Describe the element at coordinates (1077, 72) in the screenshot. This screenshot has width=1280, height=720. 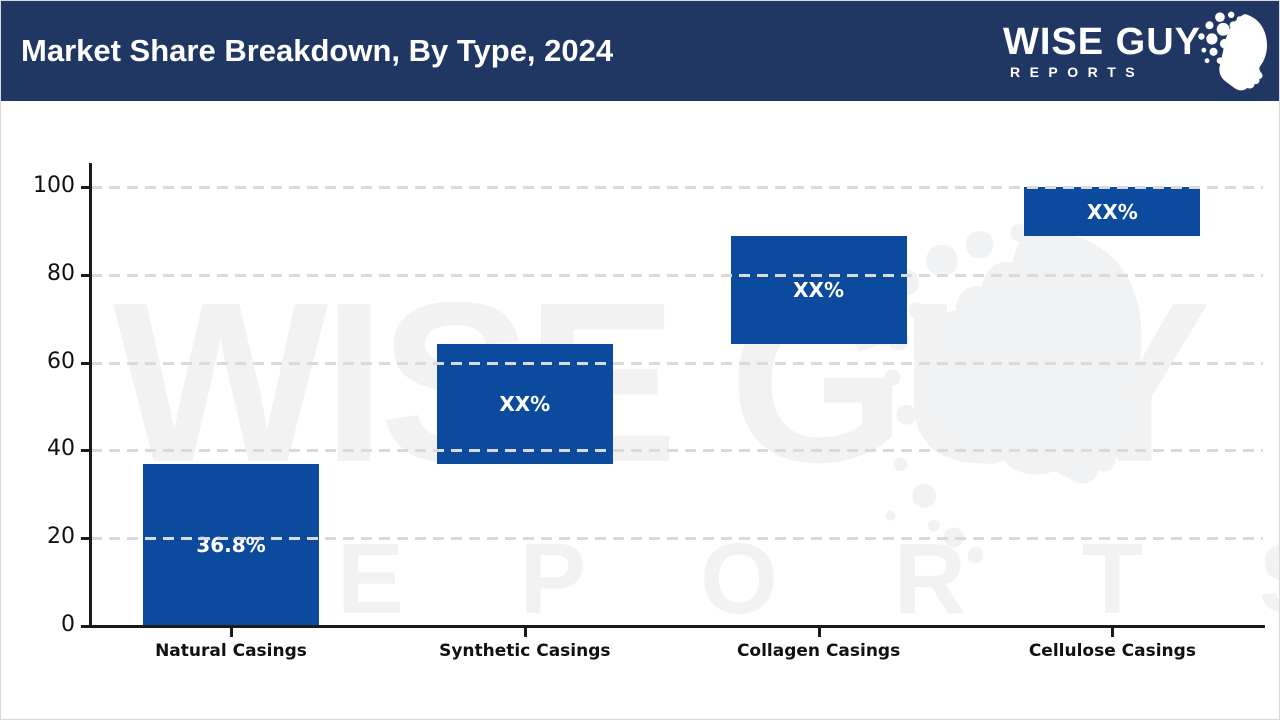
I see `brand-subtitle: REPORTS` at that location.